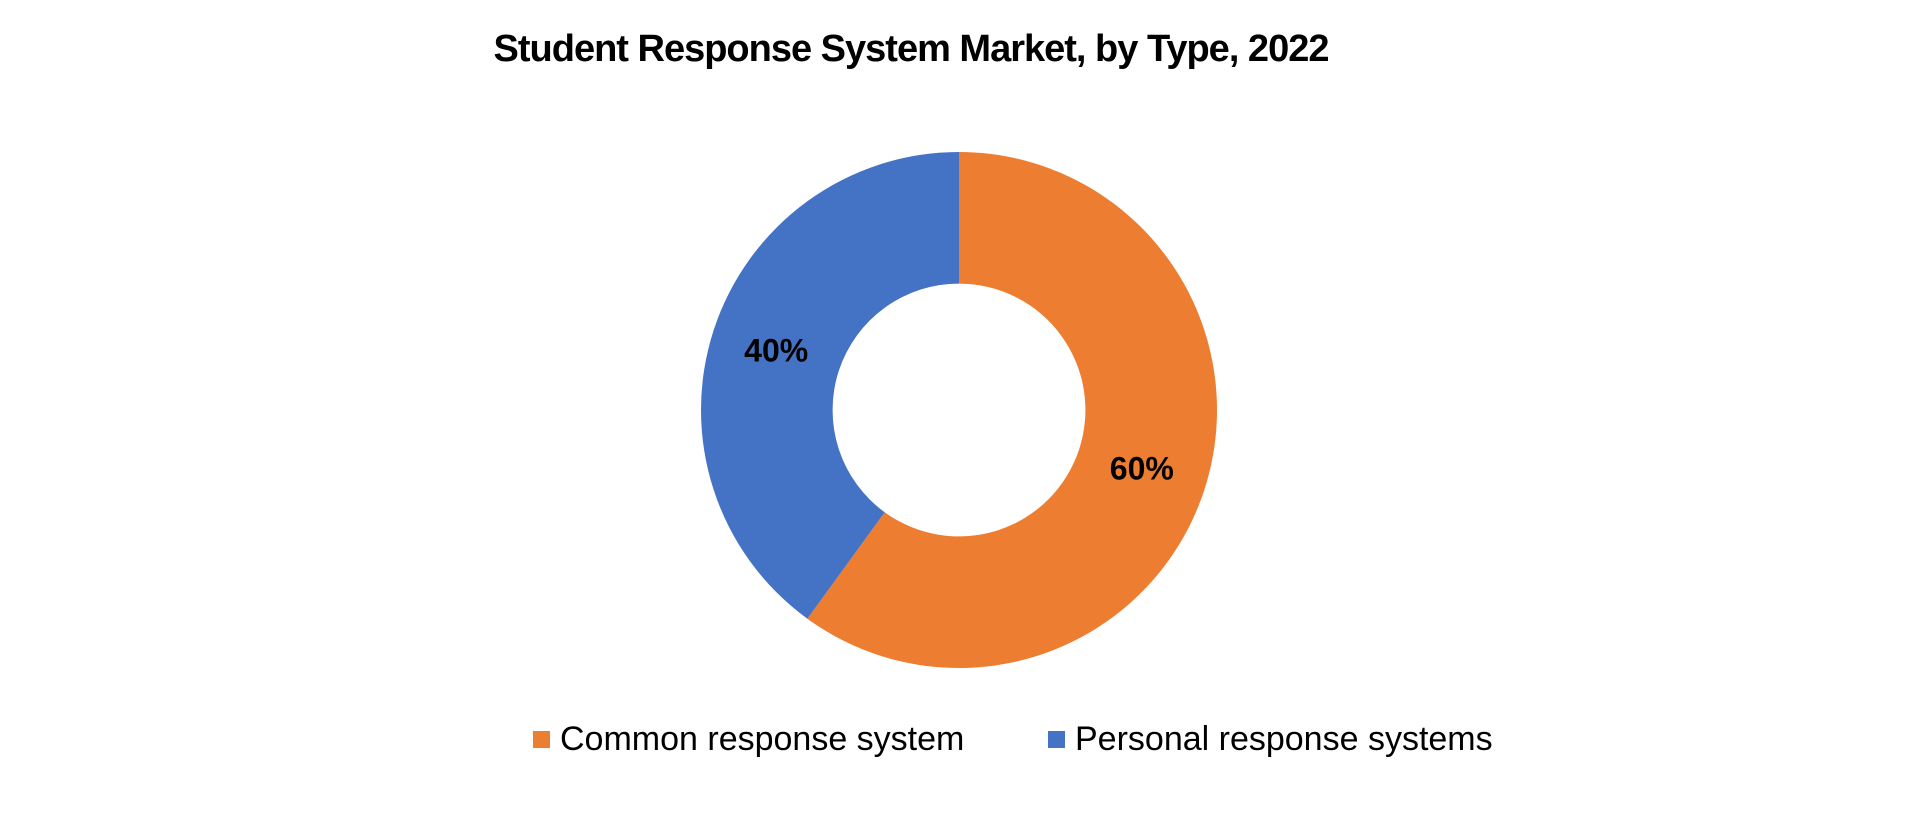  Describe the element at coordinates (776, 350) in the screenshot. I see `data-label-personal-response: 40%` at that location.